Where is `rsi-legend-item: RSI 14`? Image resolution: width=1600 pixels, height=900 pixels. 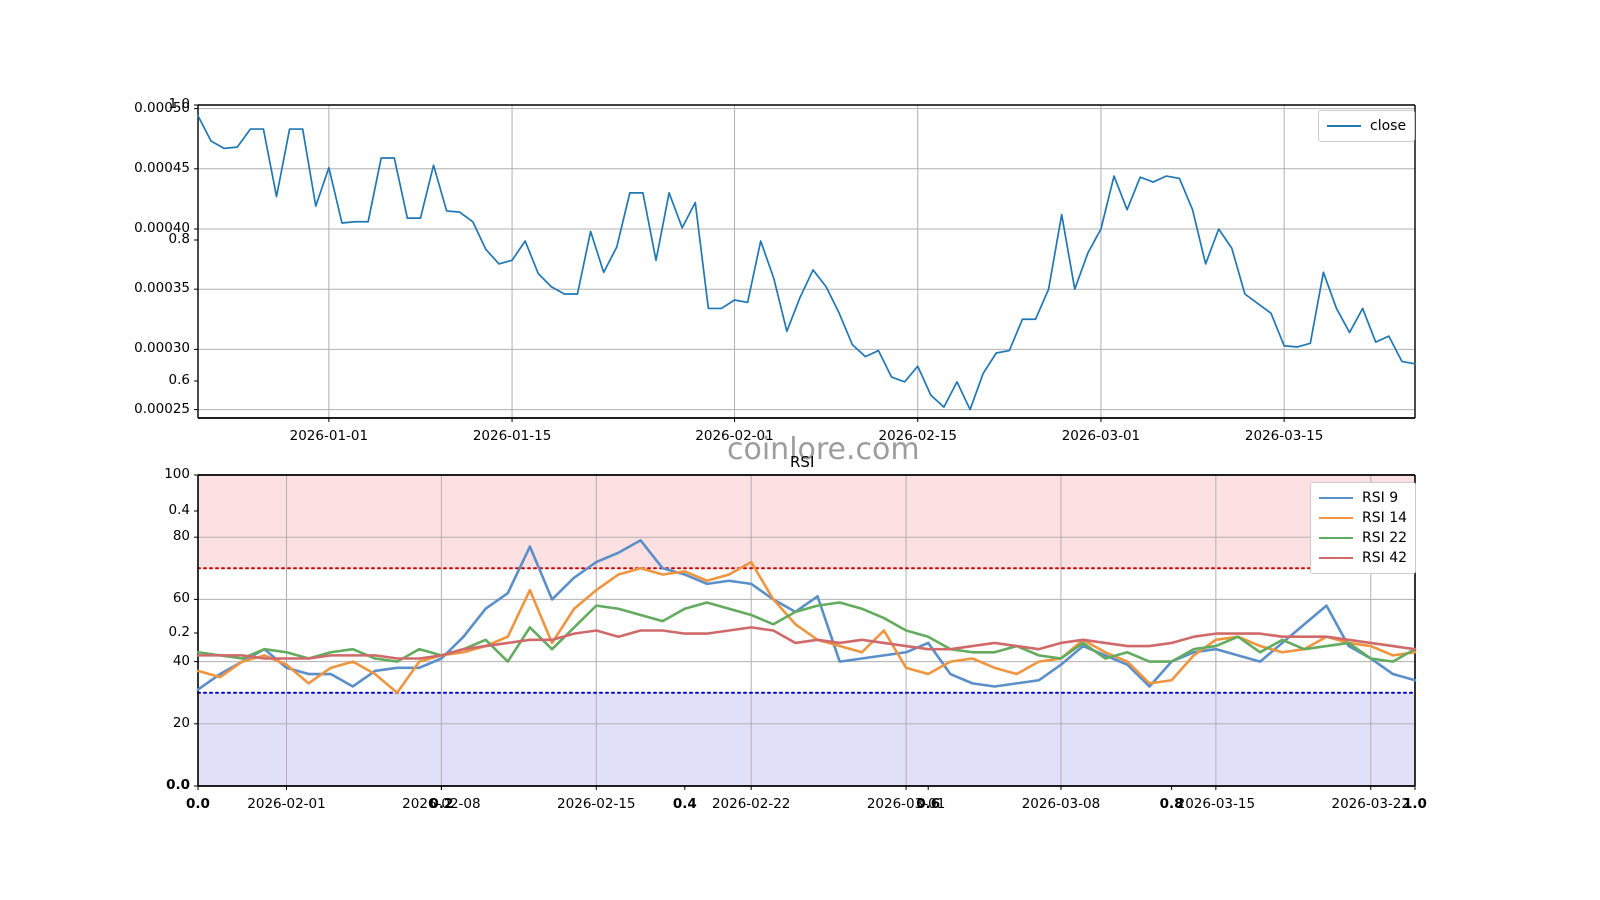
rsi-legend-item: RSI 14 is located at coordinates (1363, 518).